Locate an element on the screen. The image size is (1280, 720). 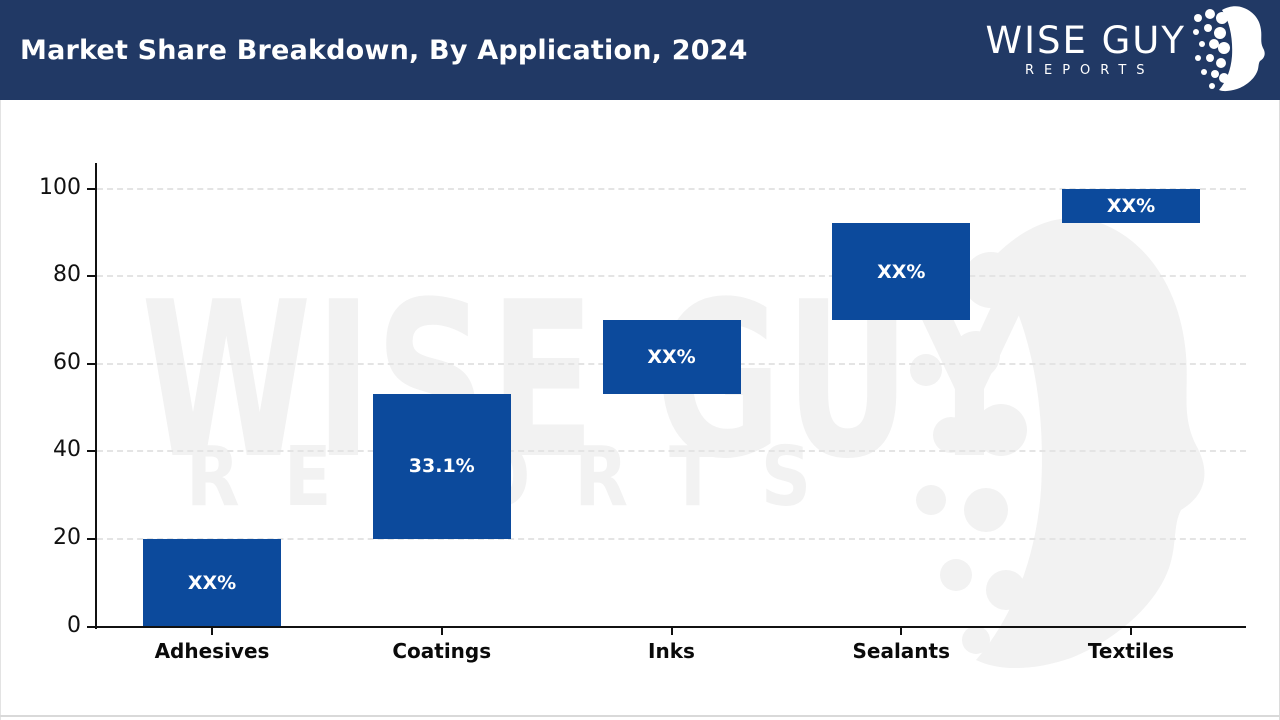
wise-guy-reports-logo: WISE GUY REPORTS is located at coordinates (1126, 50).